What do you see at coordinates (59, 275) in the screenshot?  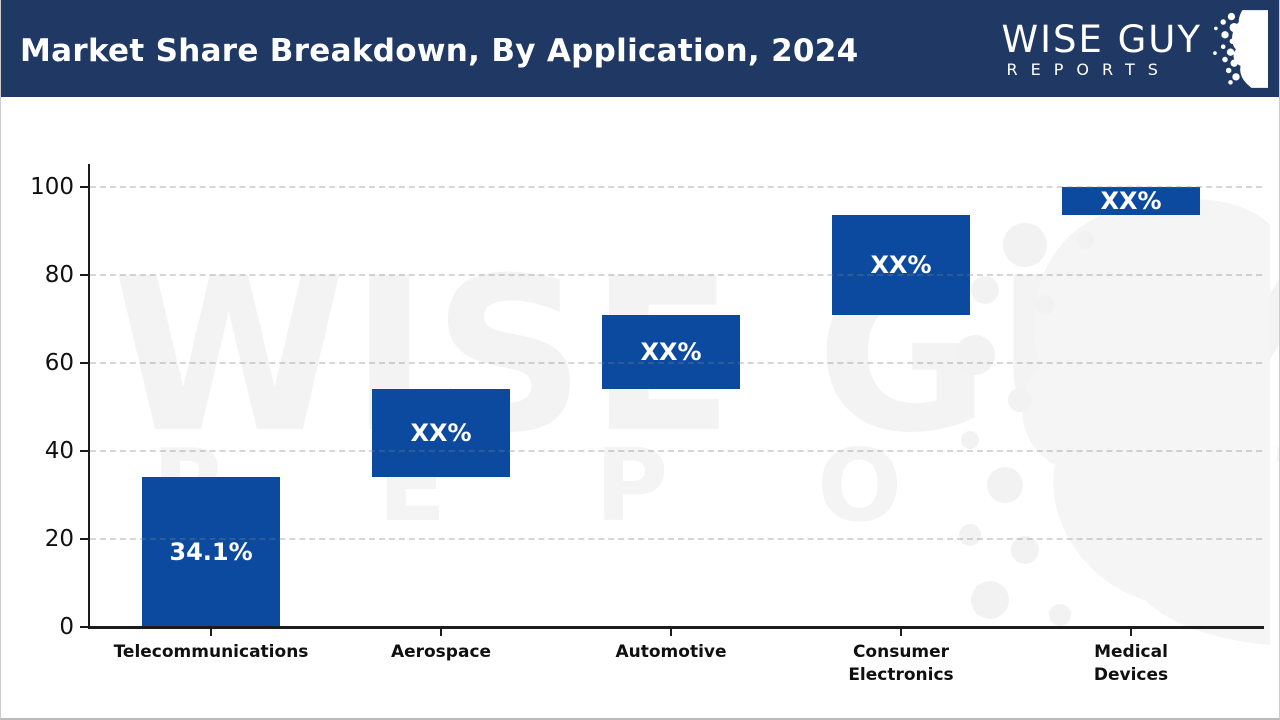 I see `y-tick-label-80: 80` at bounding box center [59, 275].